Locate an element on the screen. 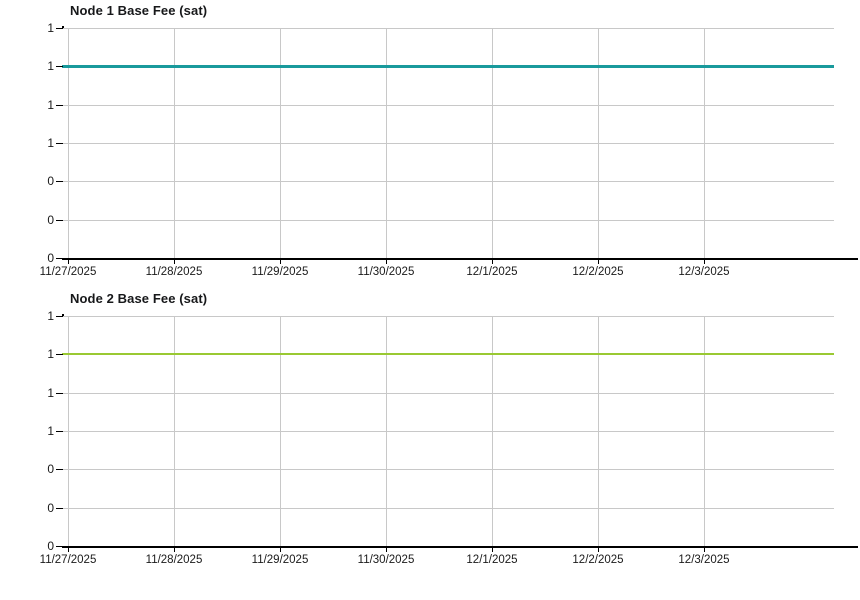 The height and width of the screenshot is (600, 860). chart-title-node-1: Node 1 Base Fee (sat) is located at coordinates (139, 10).